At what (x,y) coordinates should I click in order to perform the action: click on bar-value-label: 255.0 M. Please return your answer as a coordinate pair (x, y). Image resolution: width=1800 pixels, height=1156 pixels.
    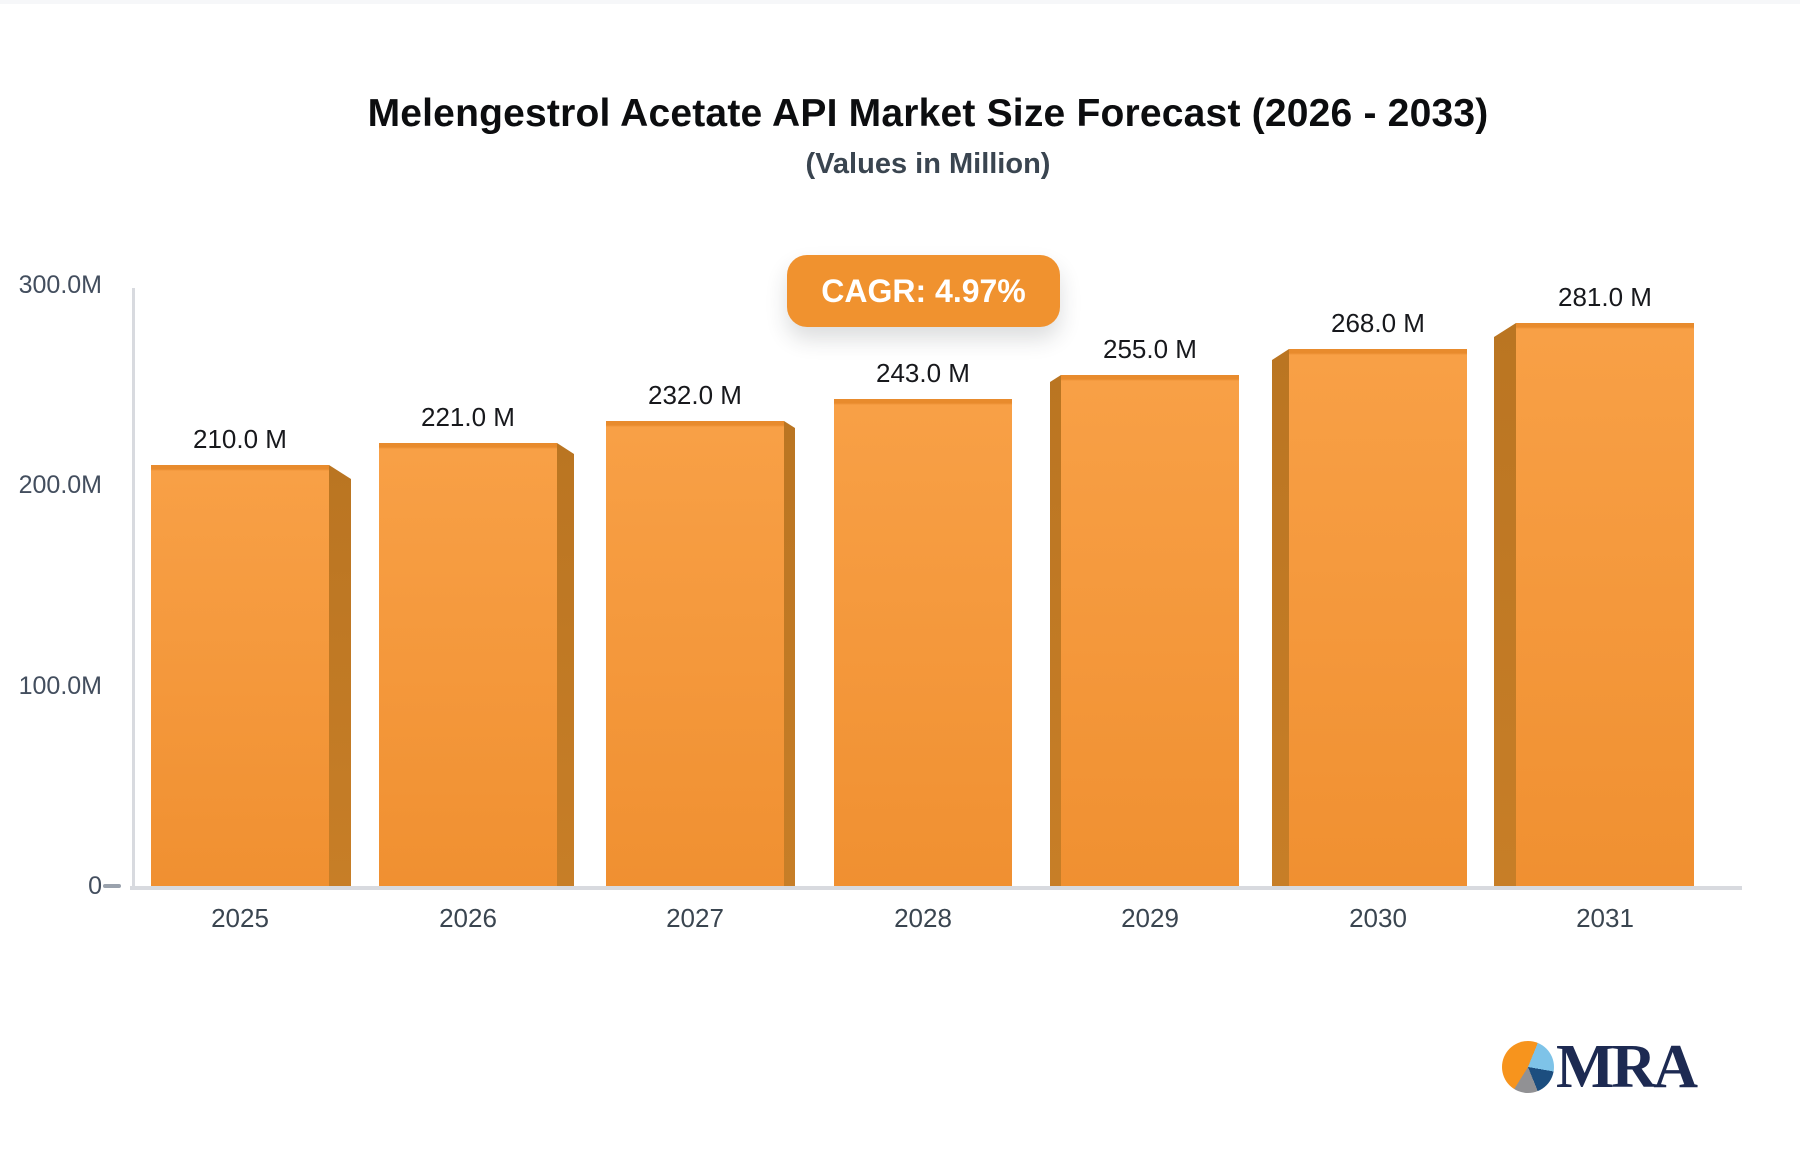
    Looking at the image, I should click on (1150, 349).